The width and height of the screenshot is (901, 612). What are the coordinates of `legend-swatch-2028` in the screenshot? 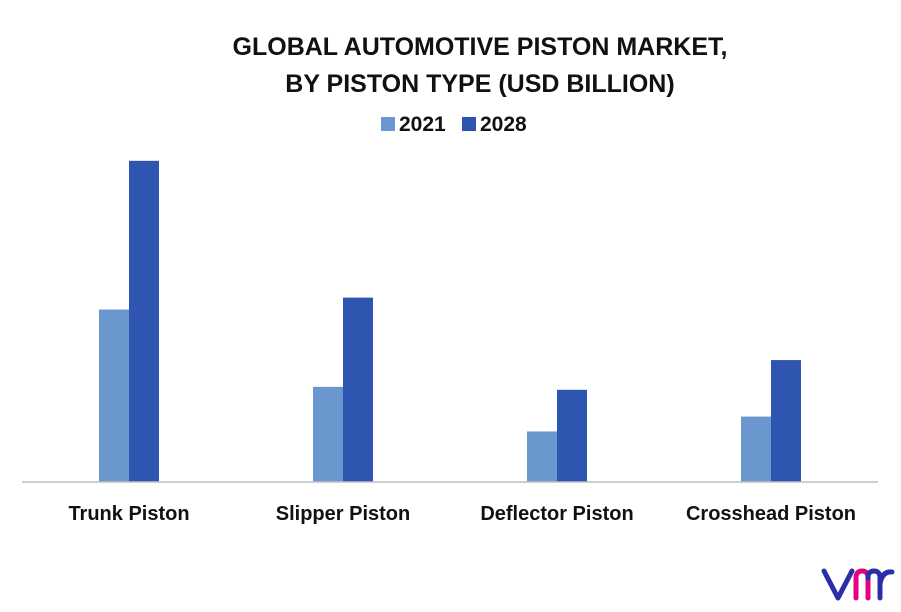 It's located at (469, 124).